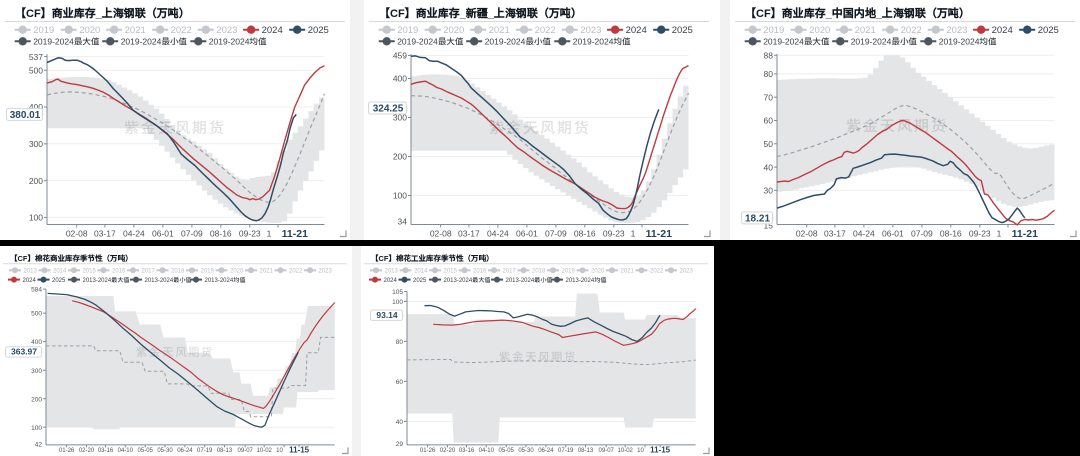 Image resolution: width=1080 pixels, height=456 pixels. Describe the element at coordinates (586, 279) in the screenshot. I see `svg-text: 2013-2024均值` at that location.